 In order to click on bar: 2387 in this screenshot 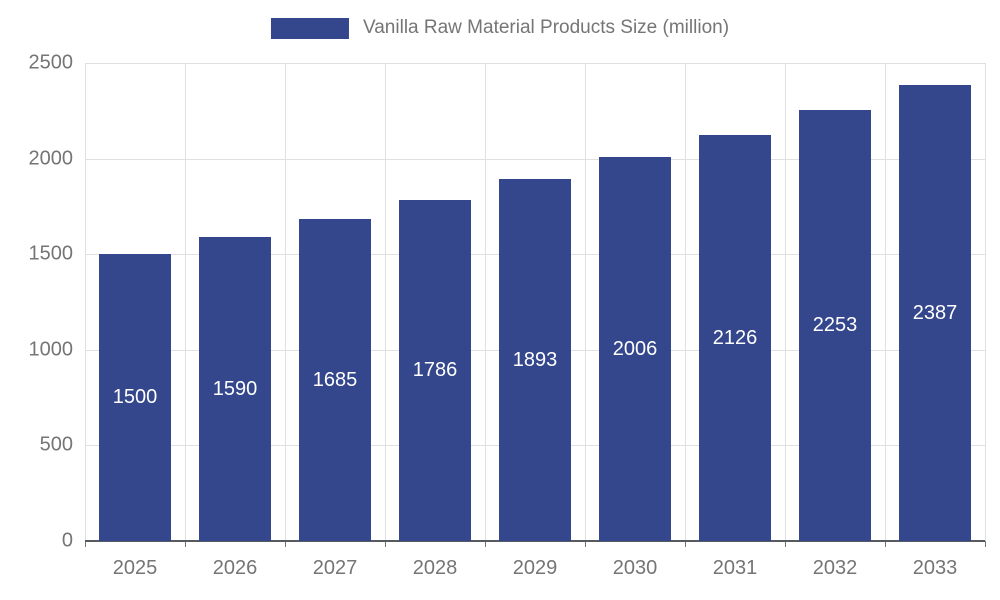, I will do `click(935, 313)`.